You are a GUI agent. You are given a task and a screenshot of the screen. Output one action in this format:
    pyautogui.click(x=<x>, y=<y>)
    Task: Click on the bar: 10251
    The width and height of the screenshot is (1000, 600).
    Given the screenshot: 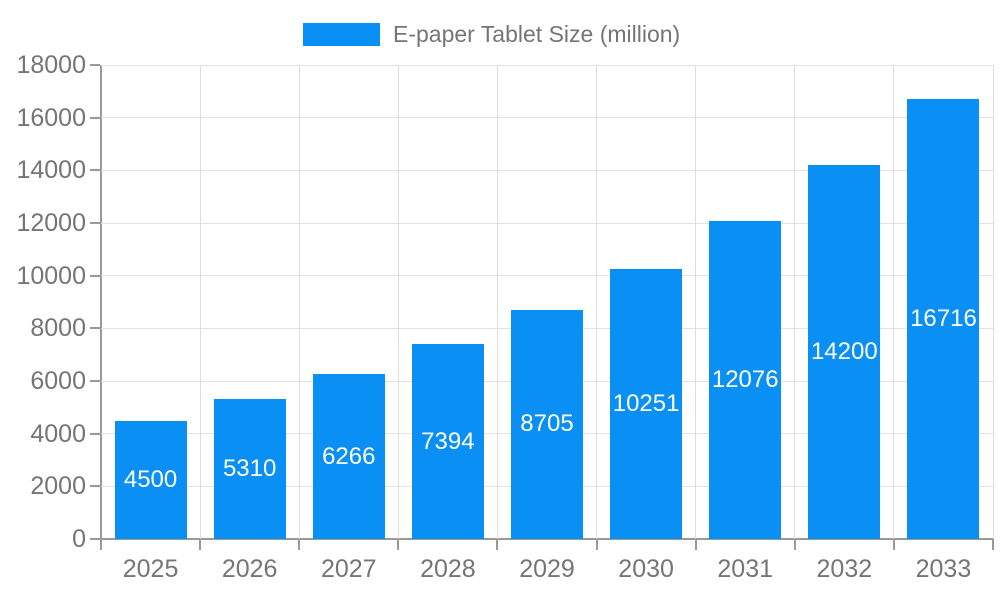 What is the action you would take?
    pyautogui.click(x=646, y=404)
    